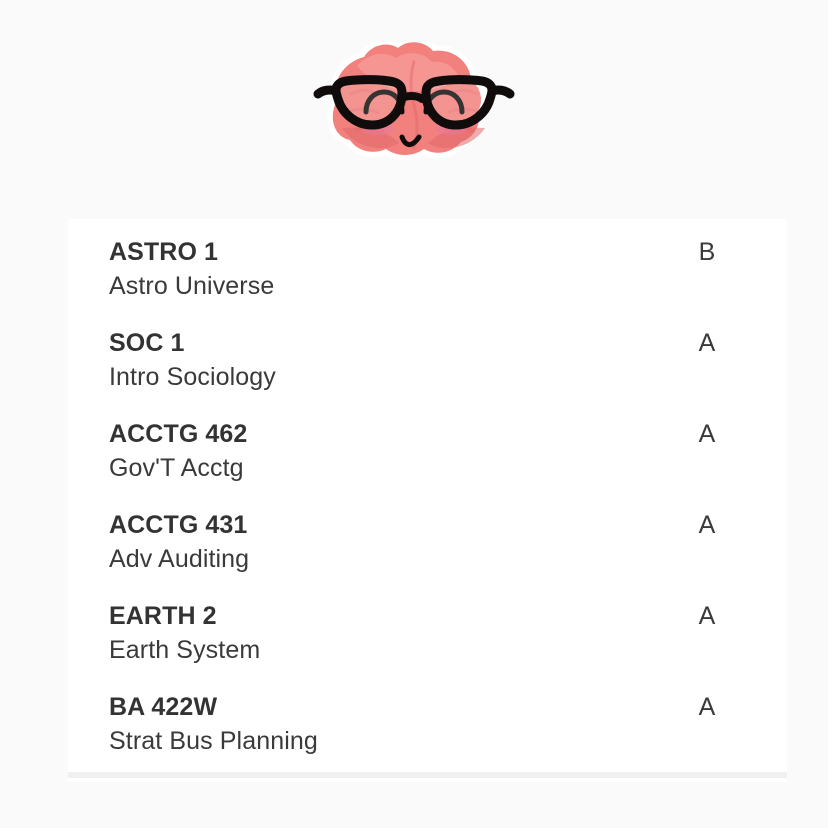  I want to click on course-row: ACCTG 431 Adv Auditing A, so click(427, 553).